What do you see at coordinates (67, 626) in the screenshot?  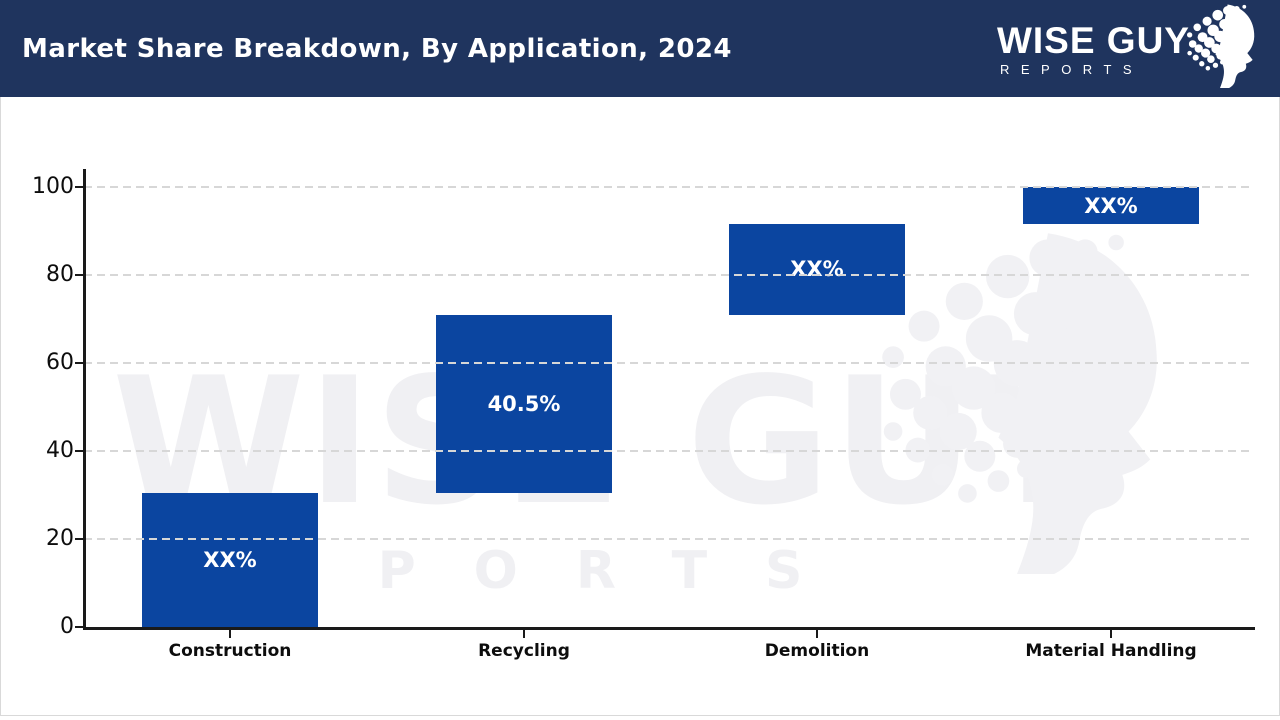 I see `y-tick-label: 0` at bounding box center [67, 626].